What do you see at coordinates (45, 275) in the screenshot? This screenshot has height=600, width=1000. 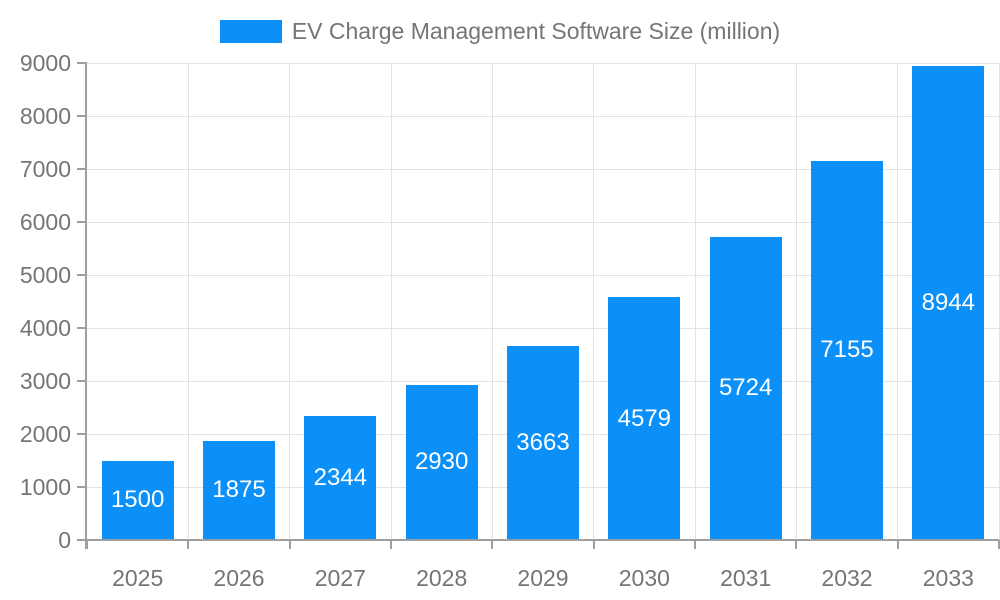 I see `y-tick-label: 5000` at bounding box center [45, 275].